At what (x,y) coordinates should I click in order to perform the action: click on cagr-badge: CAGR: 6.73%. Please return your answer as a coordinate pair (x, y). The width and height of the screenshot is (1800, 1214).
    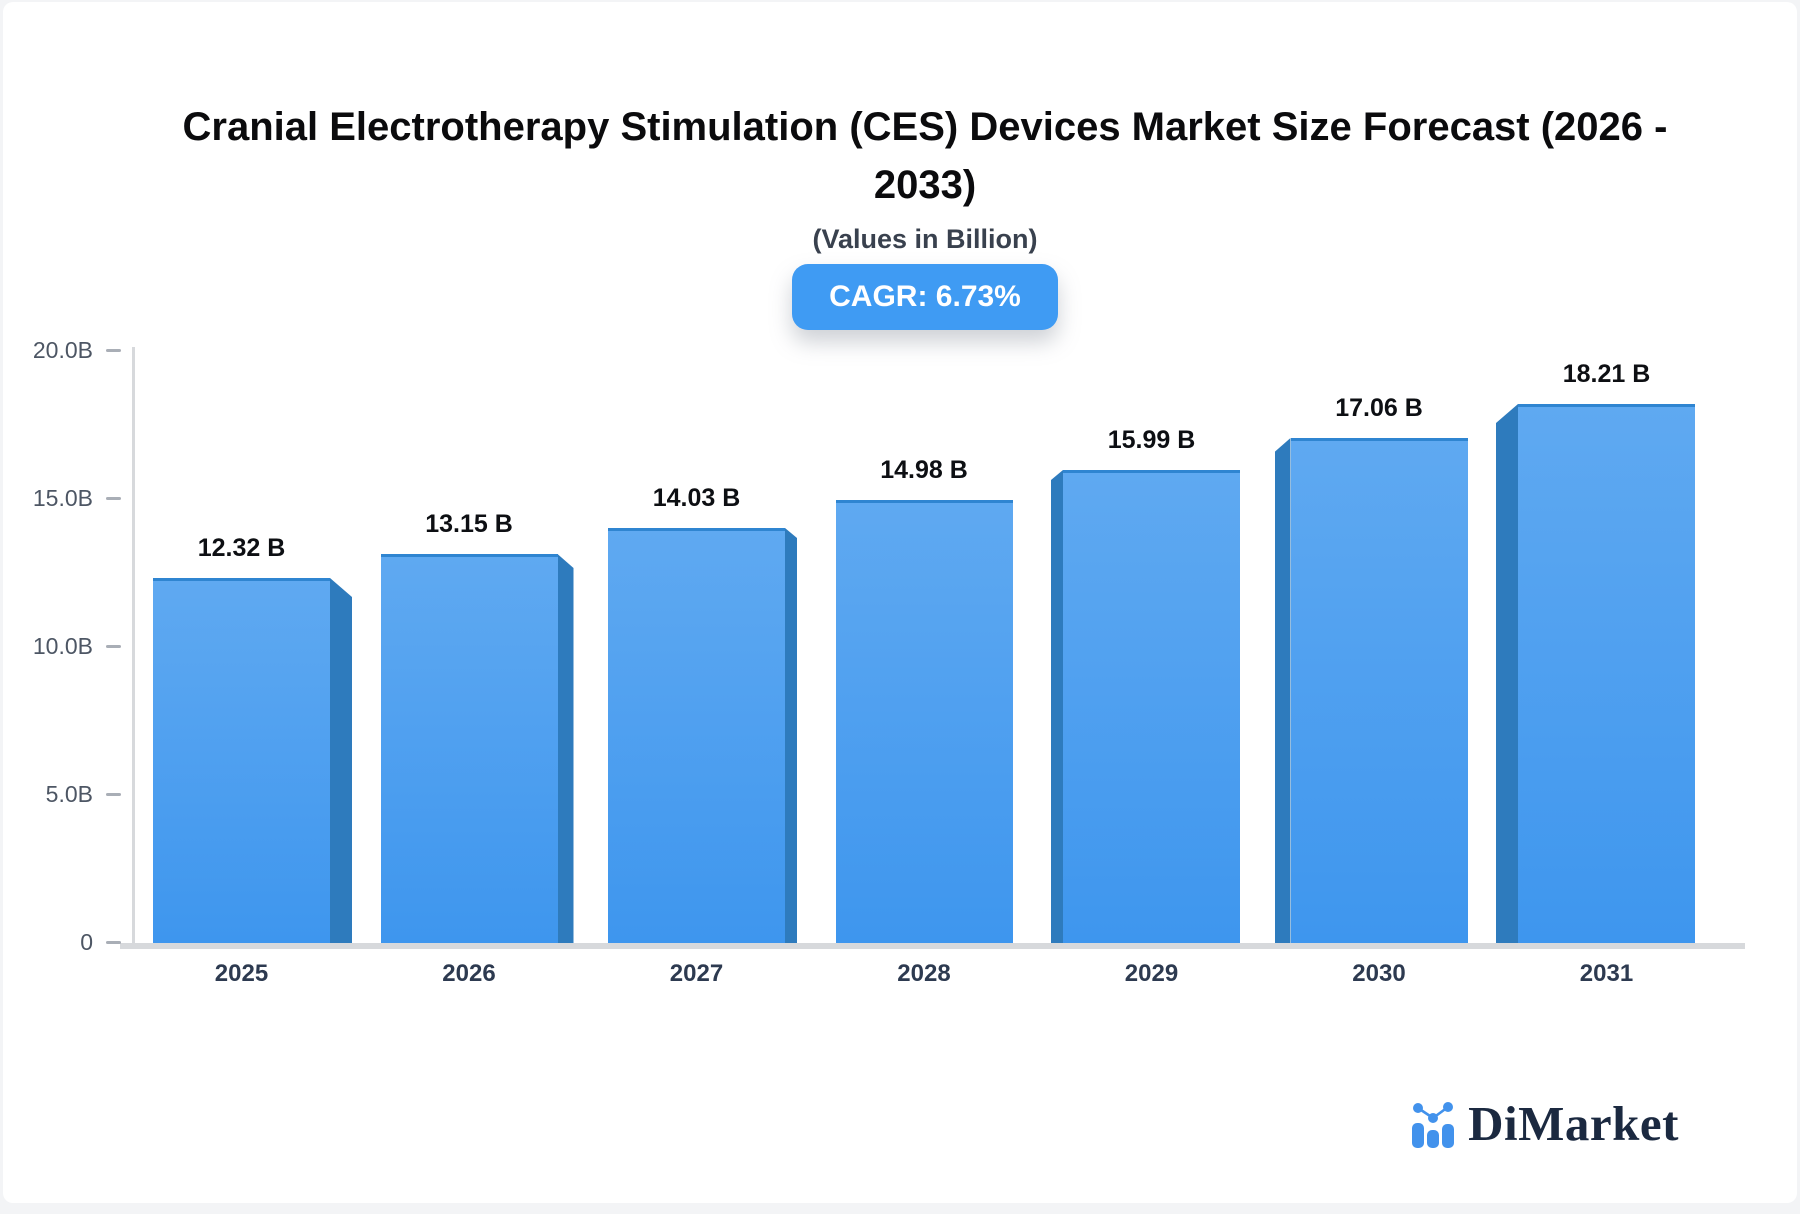
    Looking at the image, I should click on (925, 297).